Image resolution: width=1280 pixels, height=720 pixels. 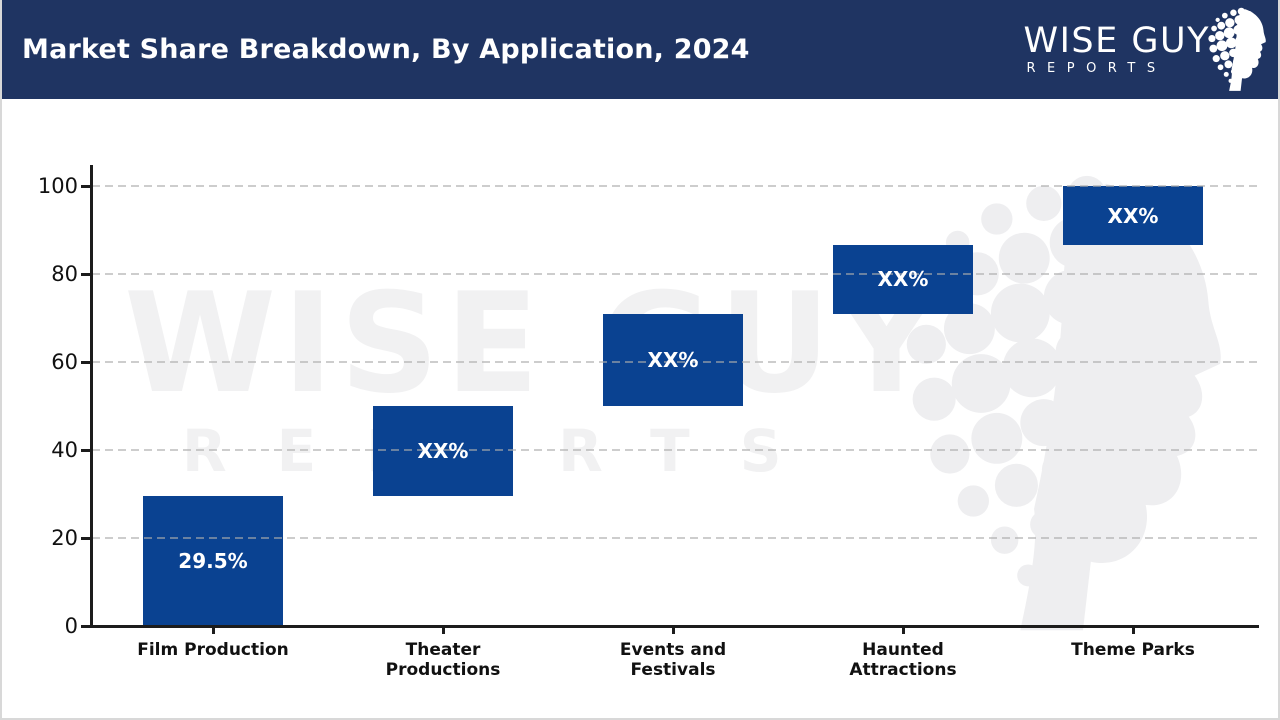 I want to click on x-category-label: Theater Productions, so click(x=443, y=660).